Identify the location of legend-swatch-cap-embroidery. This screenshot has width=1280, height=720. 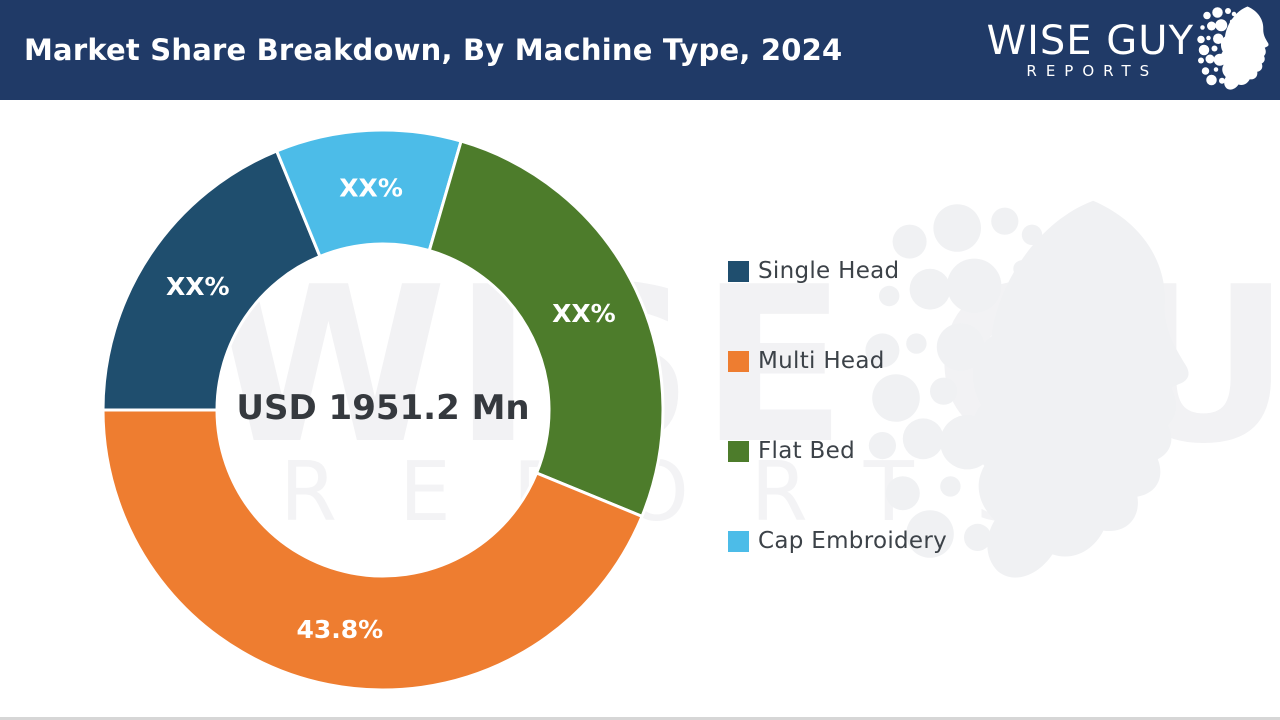
(738, 541).